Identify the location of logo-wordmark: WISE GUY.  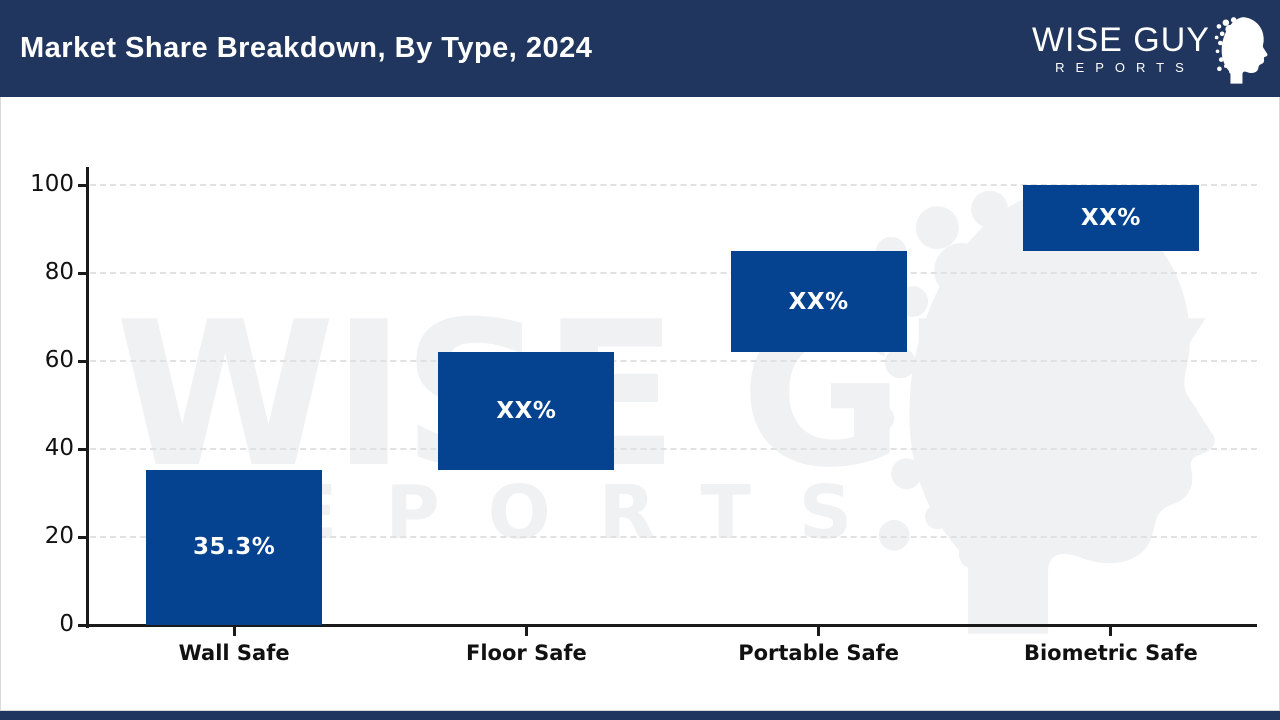
(1120, 40).